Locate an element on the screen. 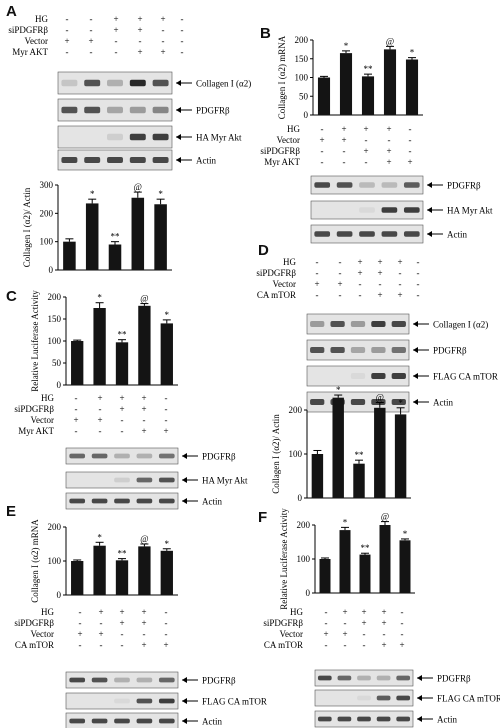  blot-label-a-actin: Actin is located at coordinates (206, 161).